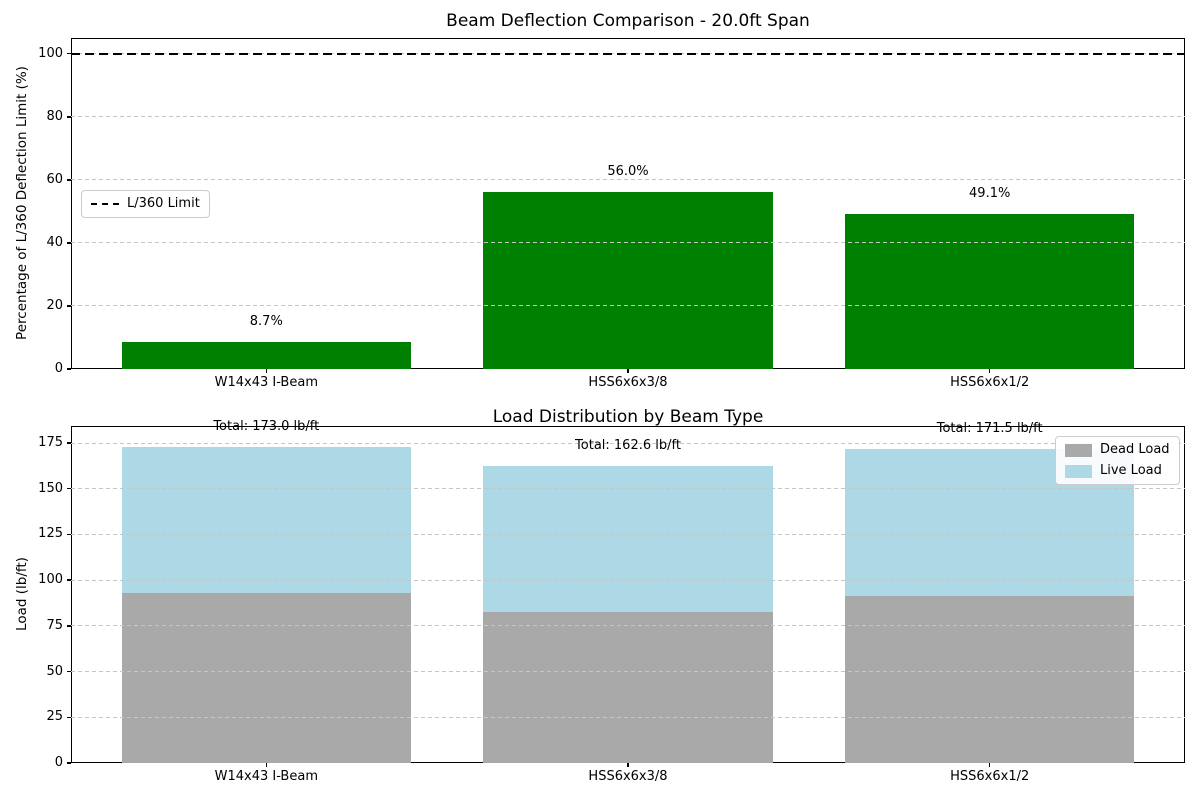 This screenshot has height=800, width=1200. Describe the element at coordinates (628, 21) in the screenshot. I see `chart-title: Beam Deflection Comparison - 20.0ft Span` at that location.